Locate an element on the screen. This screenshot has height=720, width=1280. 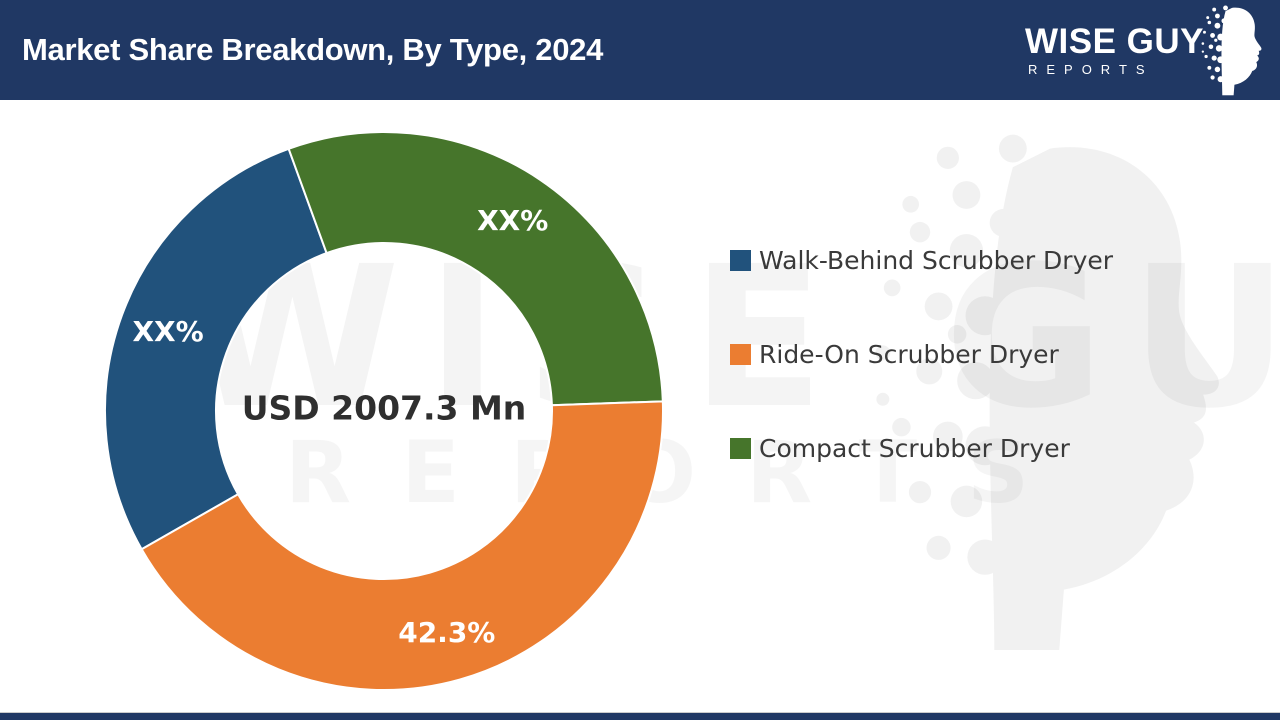
legend-swatch-green is located at coordinates (740, 448).